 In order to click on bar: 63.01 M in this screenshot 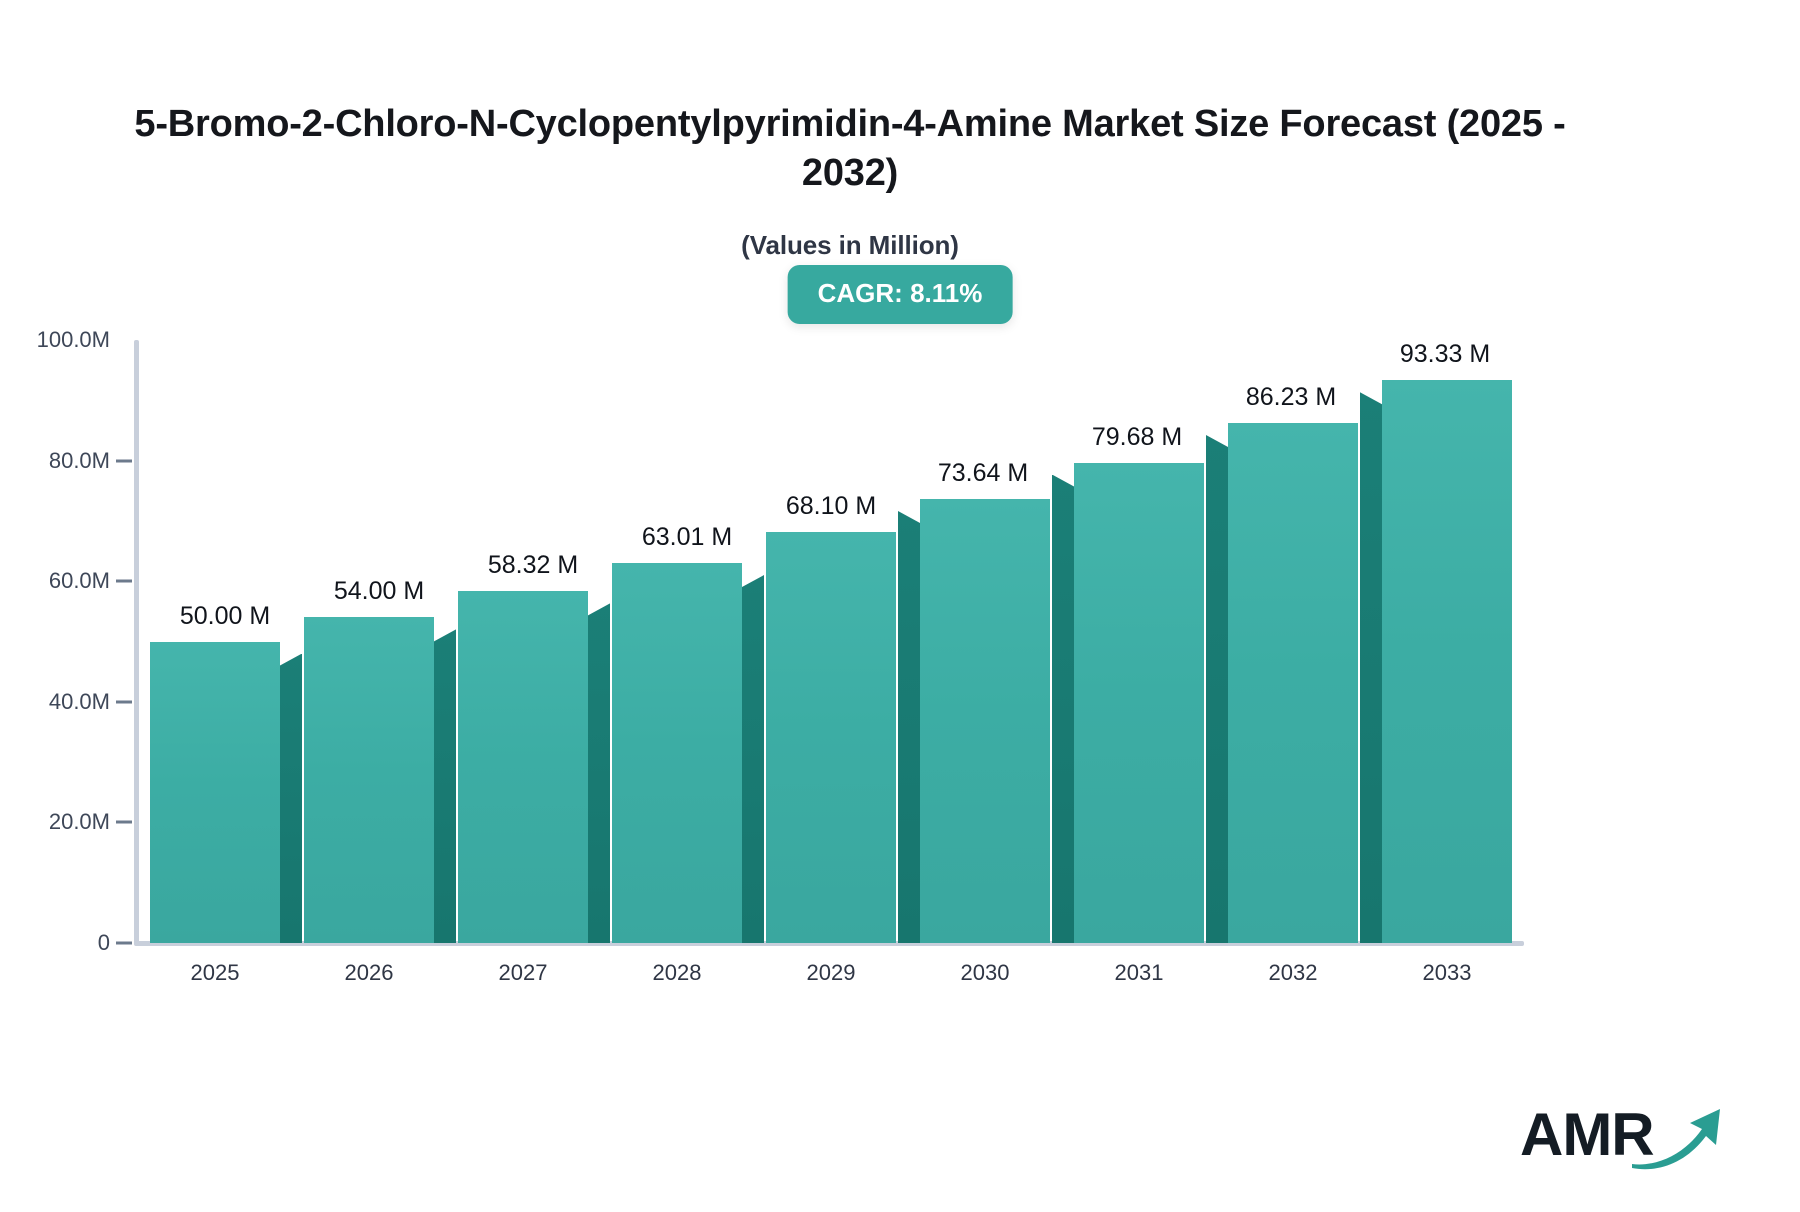, I will do `click(688, 733)`.